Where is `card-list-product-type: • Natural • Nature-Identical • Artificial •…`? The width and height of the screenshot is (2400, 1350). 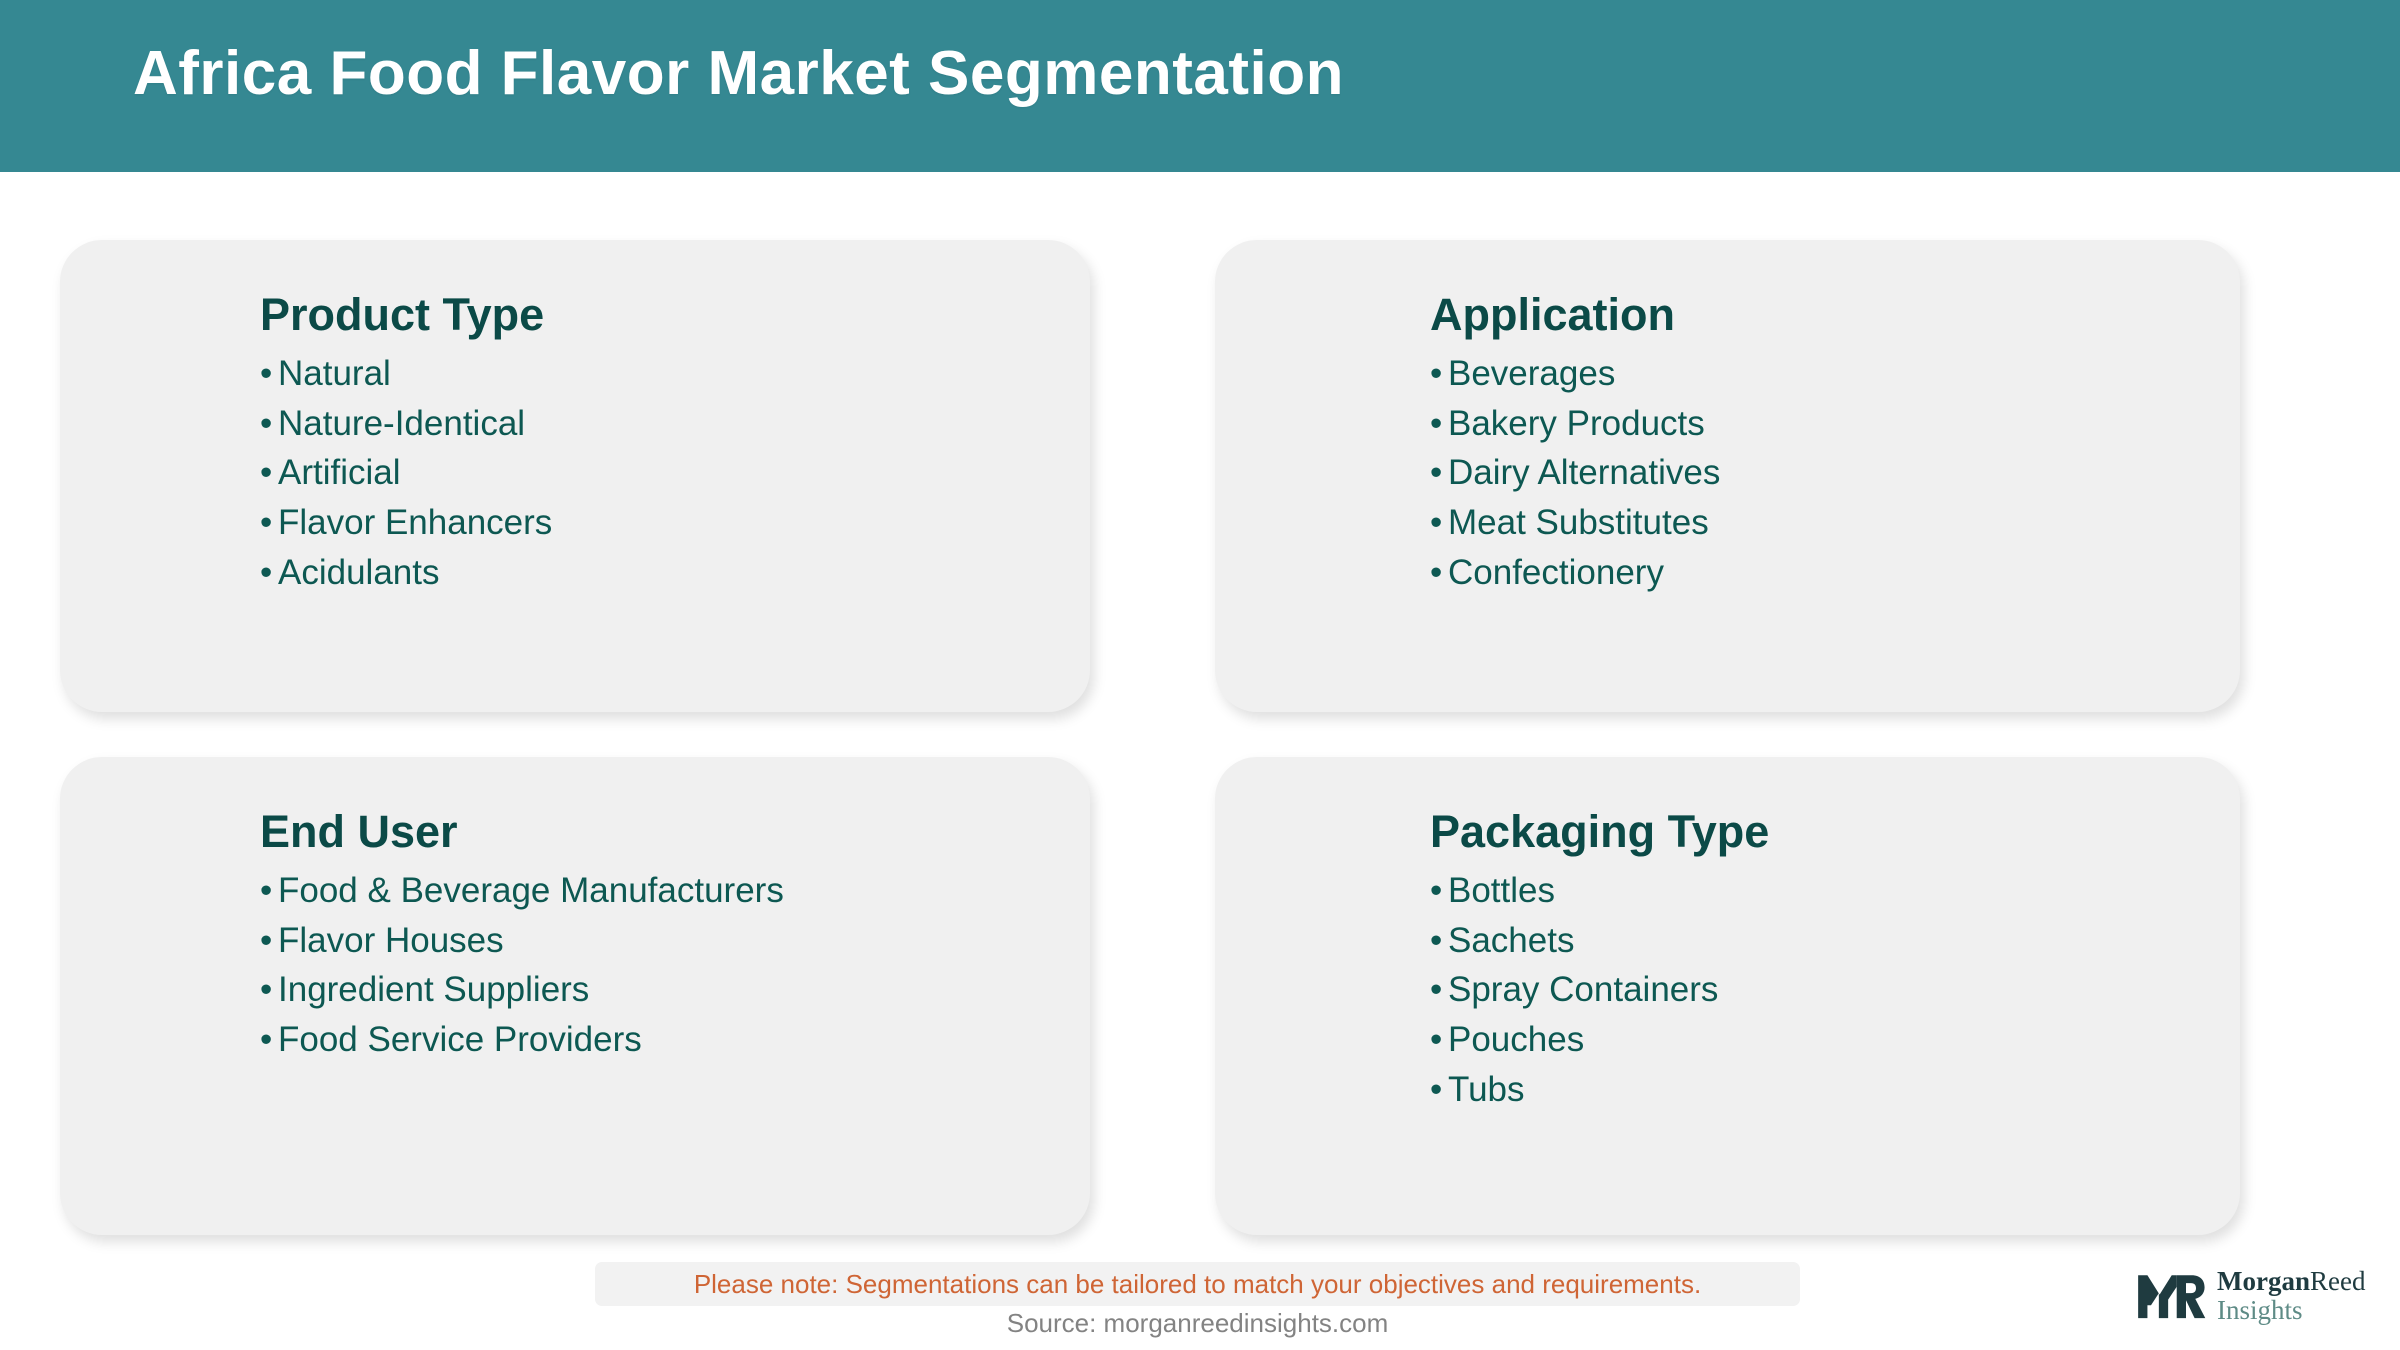 card-list-product-type: • Natural • Nature-Identical • Artificial •… is located at coordinates (406, 473).